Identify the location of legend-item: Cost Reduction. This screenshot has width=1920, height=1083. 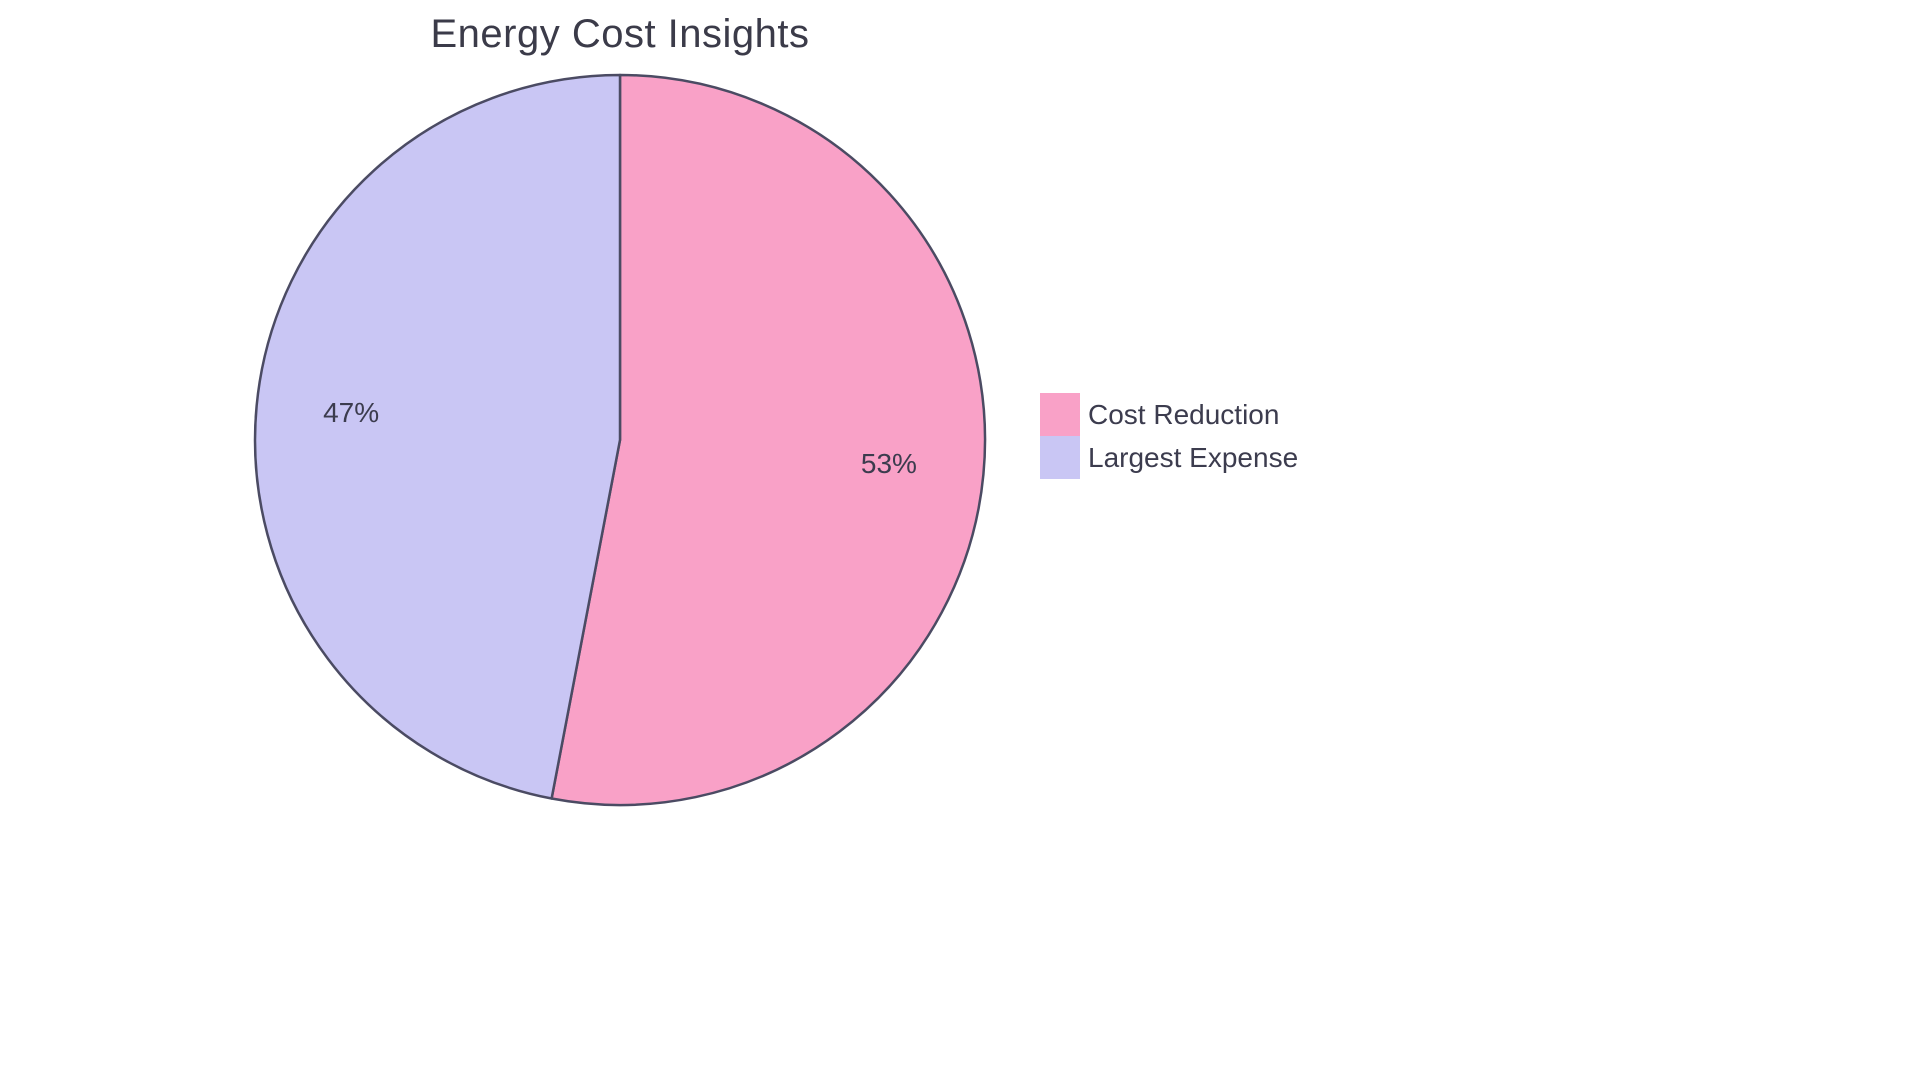
(1169, 414).